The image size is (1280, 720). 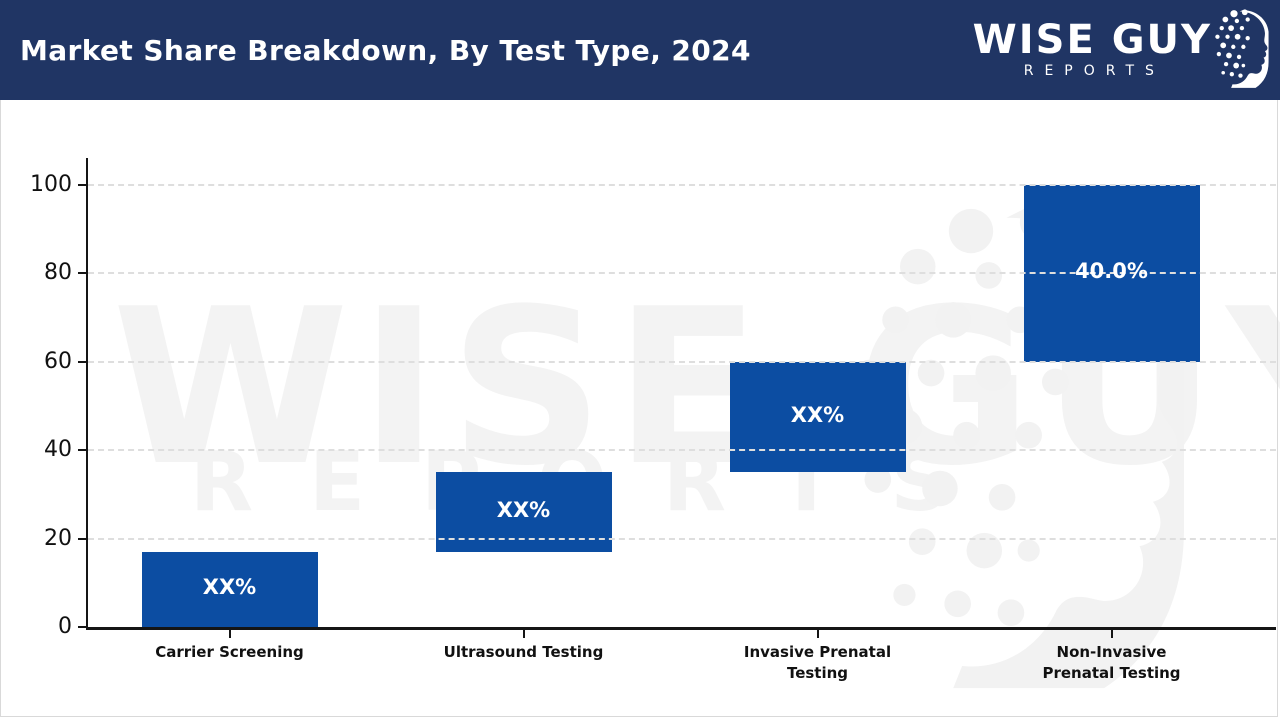 What do you see at coordinates (87, 392) in the screenshot?
I see `y-axis-spine` at bounding box center [87, 392].